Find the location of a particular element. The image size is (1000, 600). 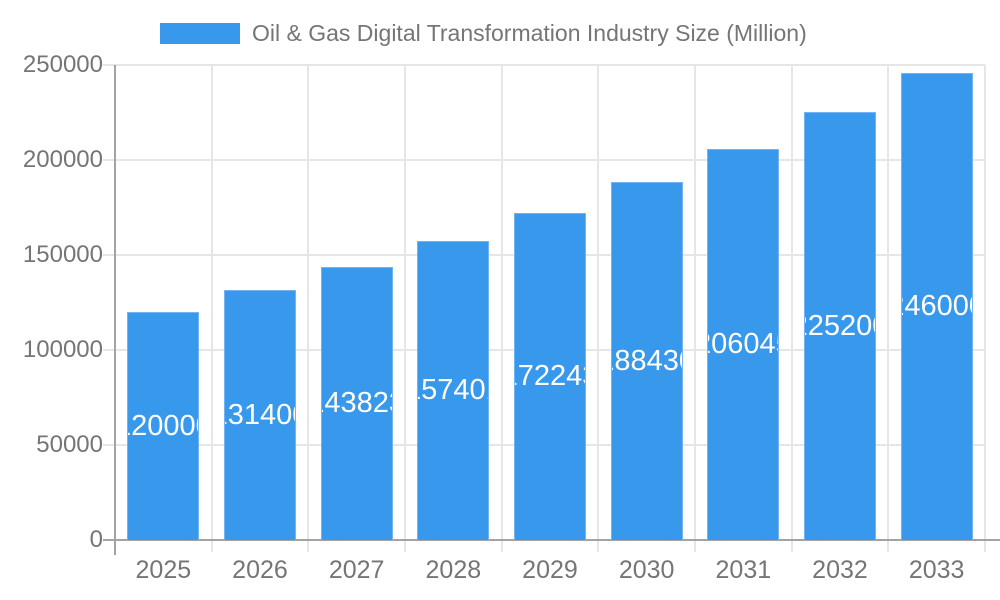

bar-2025: 120000 is located at coordinates (163, 426).